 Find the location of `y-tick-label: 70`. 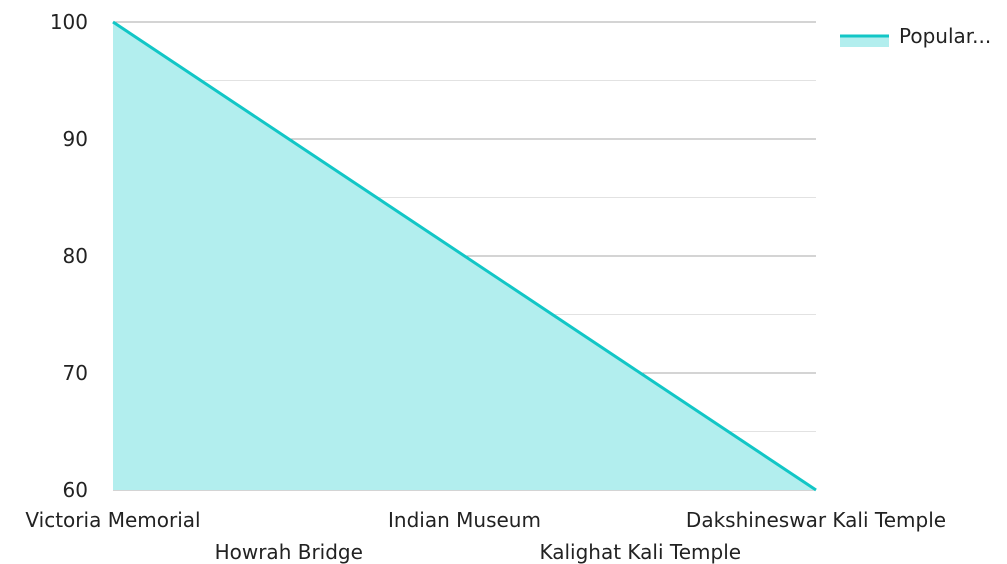

y-tick-label: 70 is located at coordinates (75, 373).